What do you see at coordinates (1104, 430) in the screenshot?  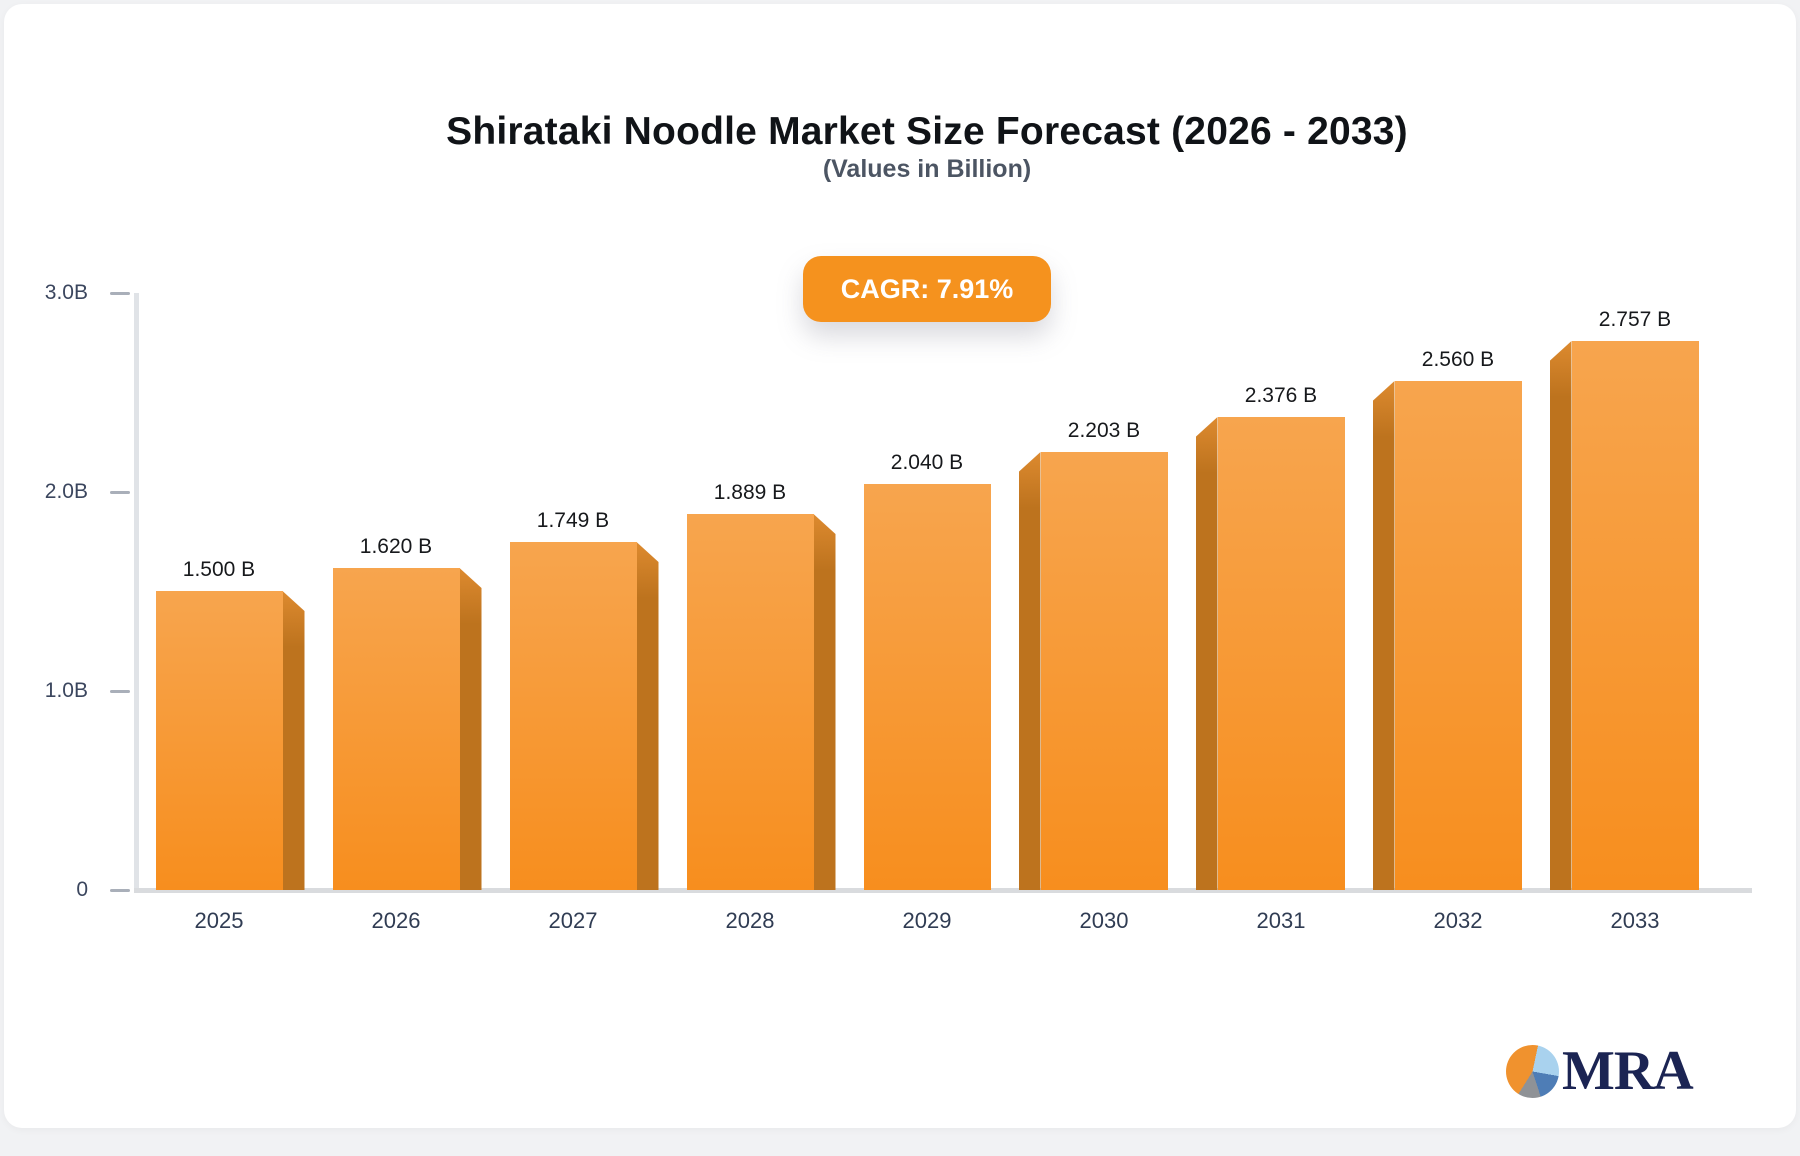 I see `bar-value-label: 2.203 B` at bounding box center [1104, 430].